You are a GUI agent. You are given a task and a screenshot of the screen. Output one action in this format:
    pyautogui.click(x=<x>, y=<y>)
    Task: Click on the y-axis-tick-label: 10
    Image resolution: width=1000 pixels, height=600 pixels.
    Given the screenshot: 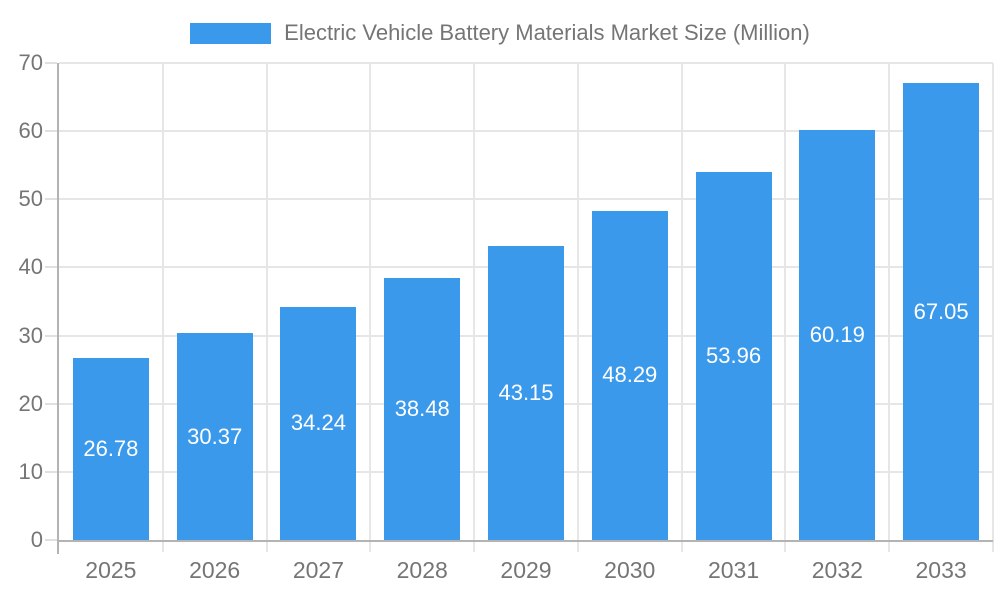 What is the action you would take?
    pyautogui.click(x=30, y=471)
    